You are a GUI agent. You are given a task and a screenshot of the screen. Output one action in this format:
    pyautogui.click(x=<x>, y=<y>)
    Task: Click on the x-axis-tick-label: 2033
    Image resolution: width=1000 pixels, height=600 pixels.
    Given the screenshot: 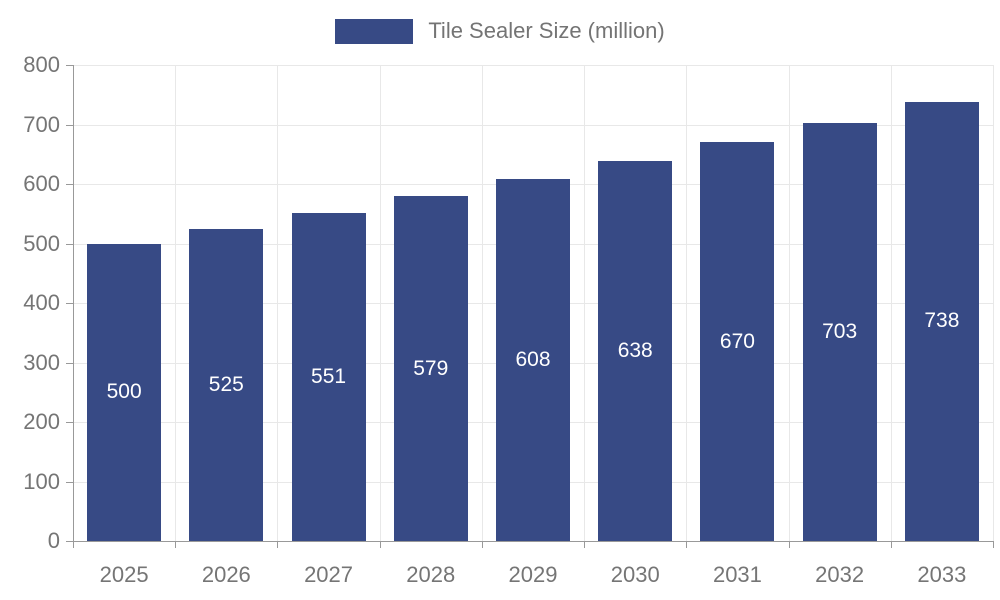 What is the action you would take?
    pyautogui.click(x=942, y=574)
    